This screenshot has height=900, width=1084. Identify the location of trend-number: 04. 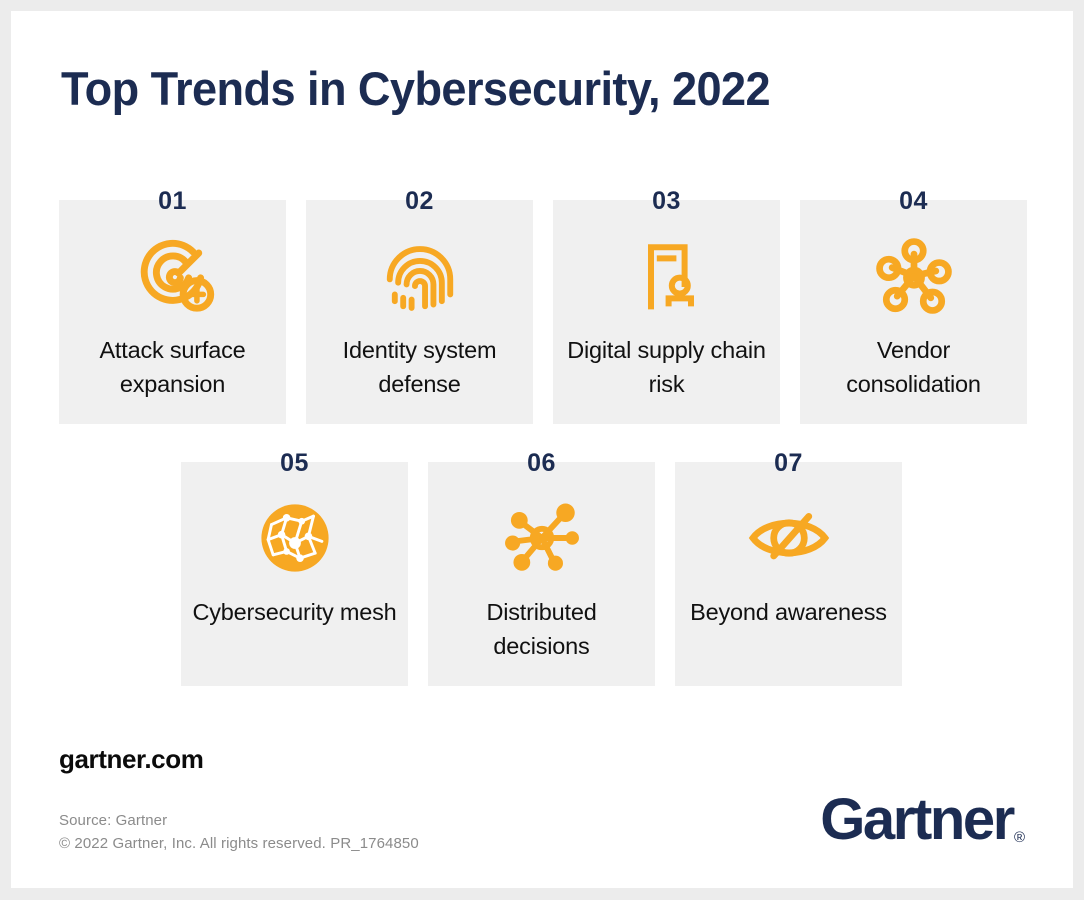
(913, 201).